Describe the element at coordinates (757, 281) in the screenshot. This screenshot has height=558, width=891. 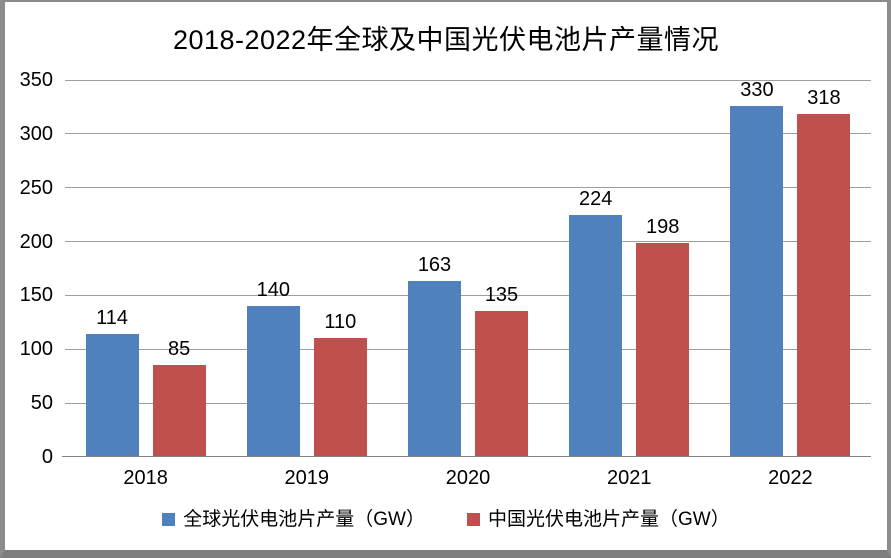
I see `bar-2022-series1` at that location.